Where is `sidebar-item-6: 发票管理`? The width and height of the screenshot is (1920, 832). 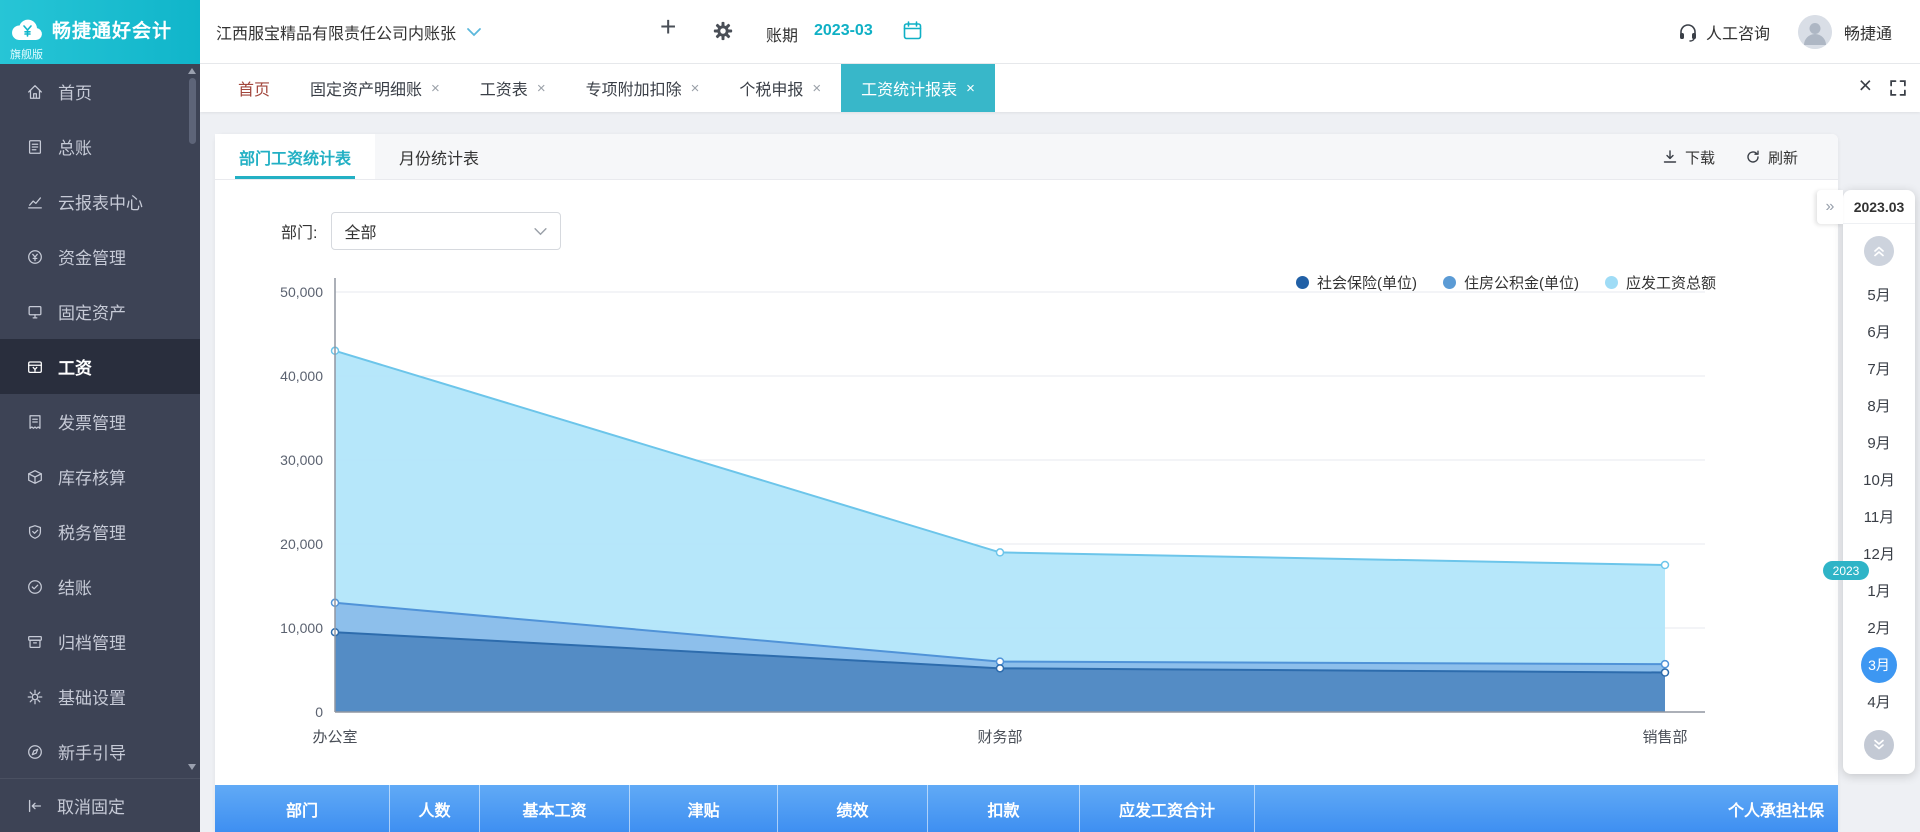 sidebar-item-6: 发票管理 is located at coordinates (100, 421).